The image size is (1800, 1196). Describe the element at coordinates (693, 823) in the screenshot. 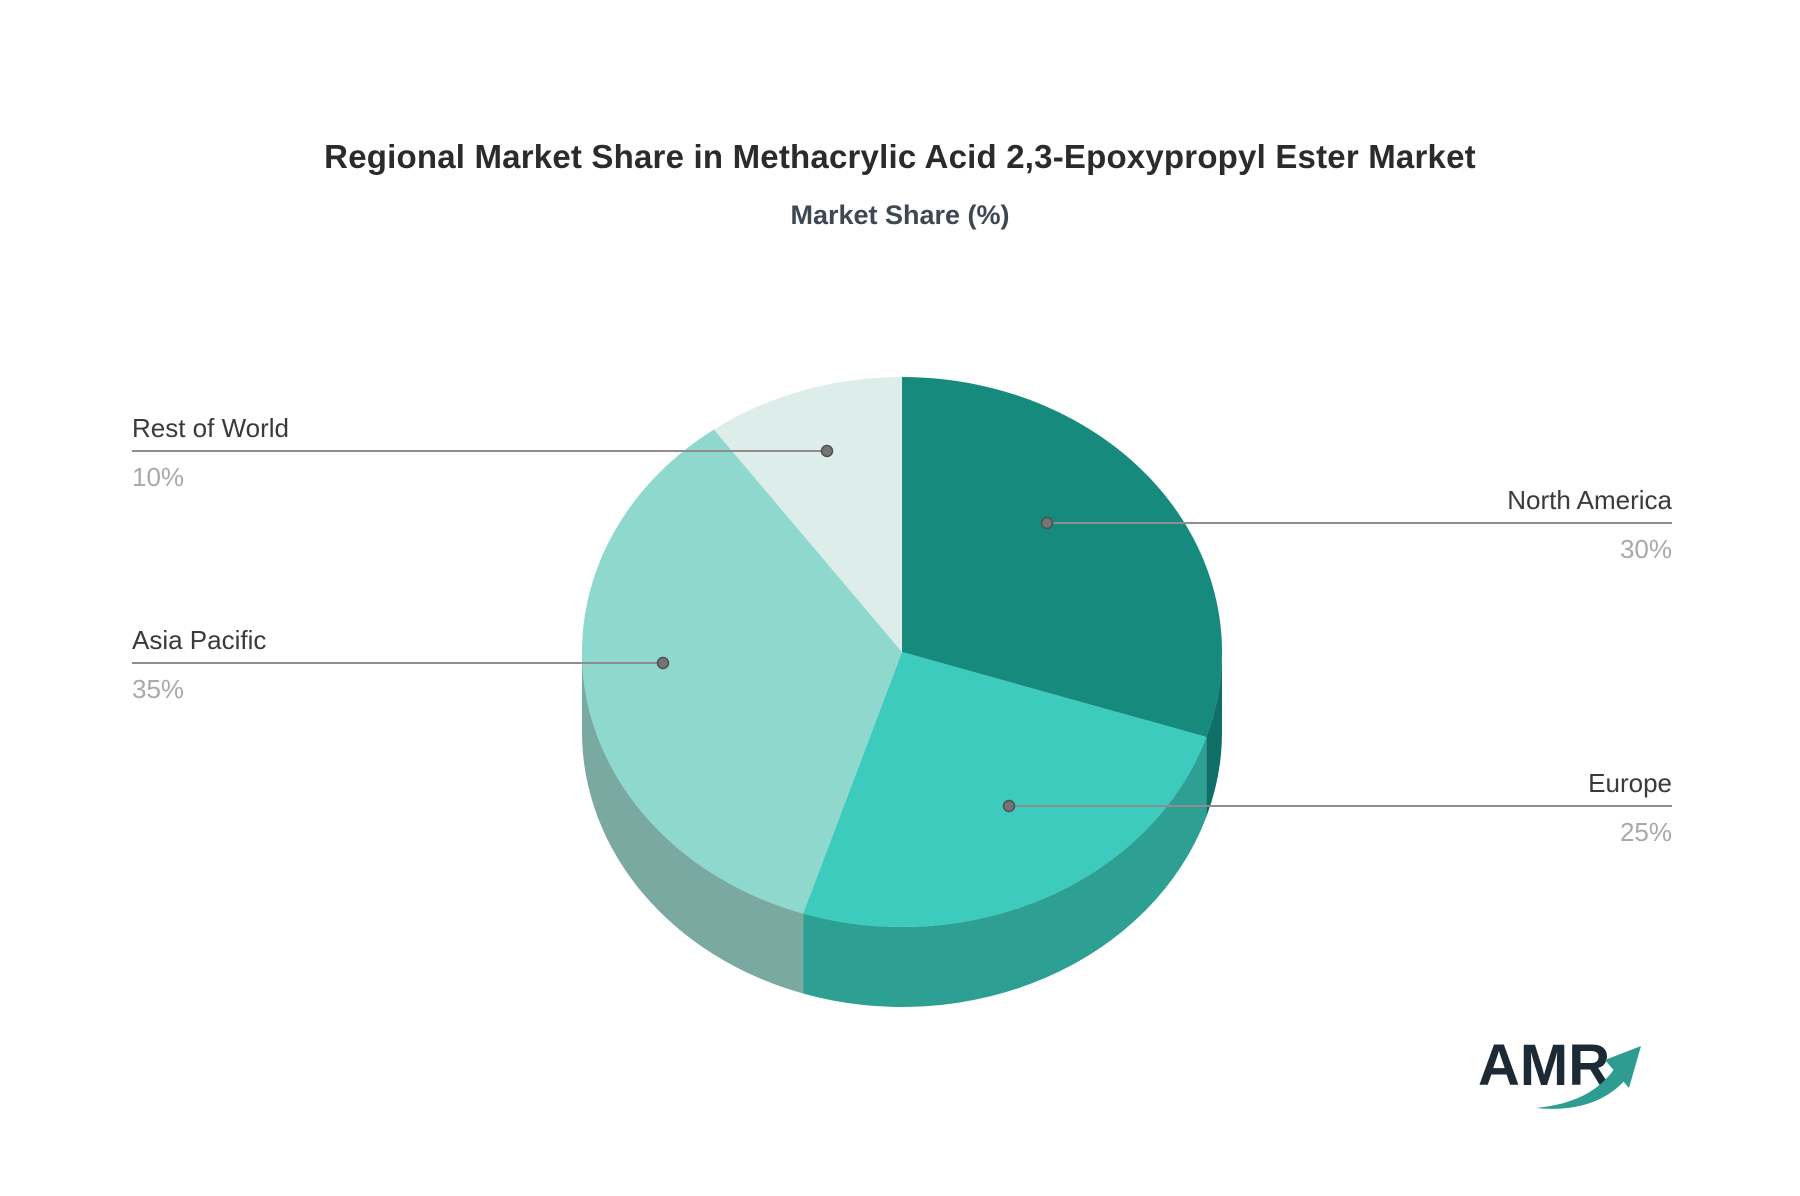

I see `pie-slice-side-asia-pacific` at that location.